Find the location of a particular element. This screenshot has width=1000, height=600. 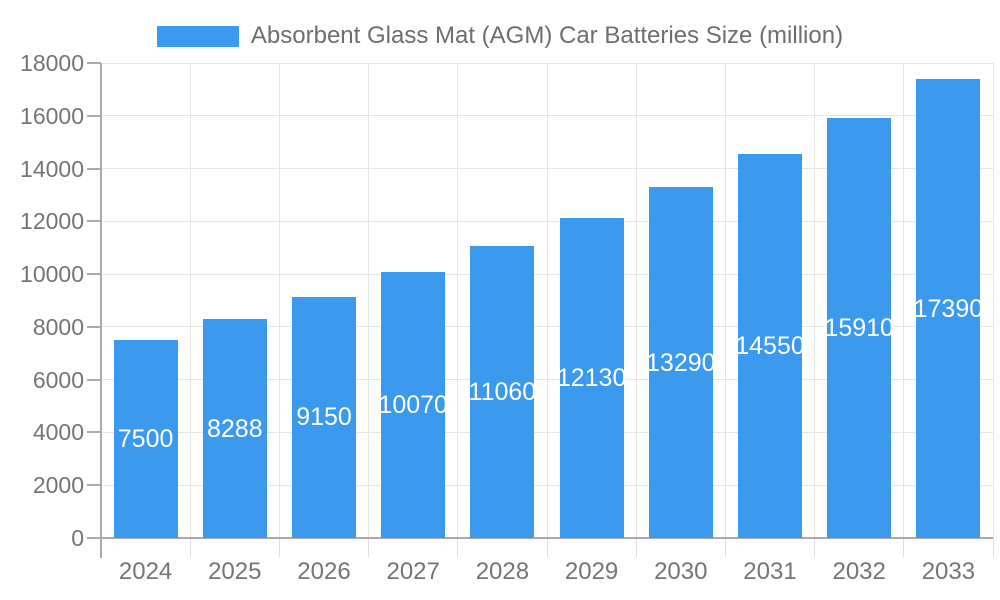

bar-value-label: 12130 is located at coordinates (591, 377).